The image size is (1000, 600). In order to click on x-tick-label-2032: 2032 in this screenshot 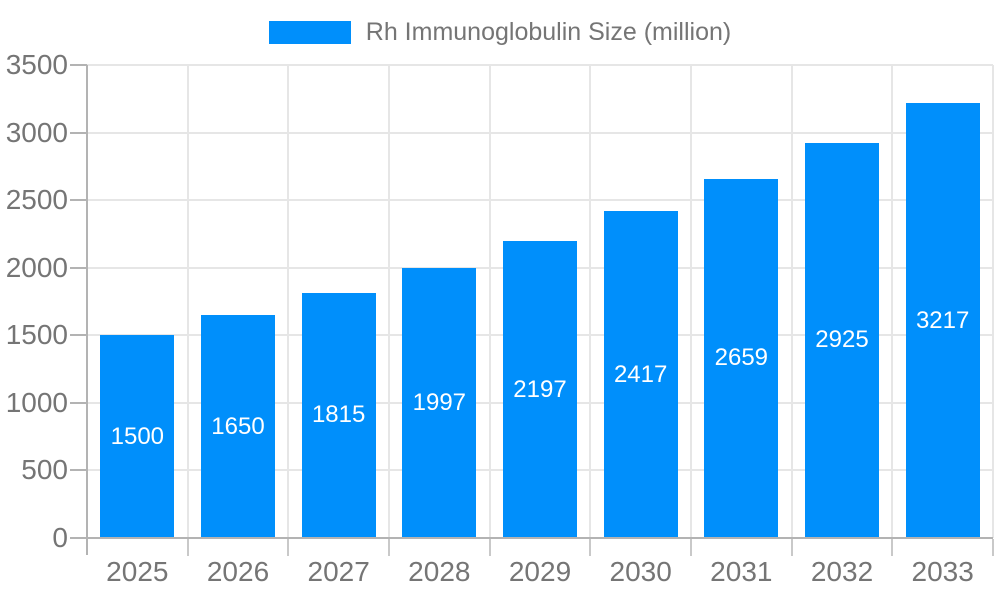, I will do `click(842, 571)`.